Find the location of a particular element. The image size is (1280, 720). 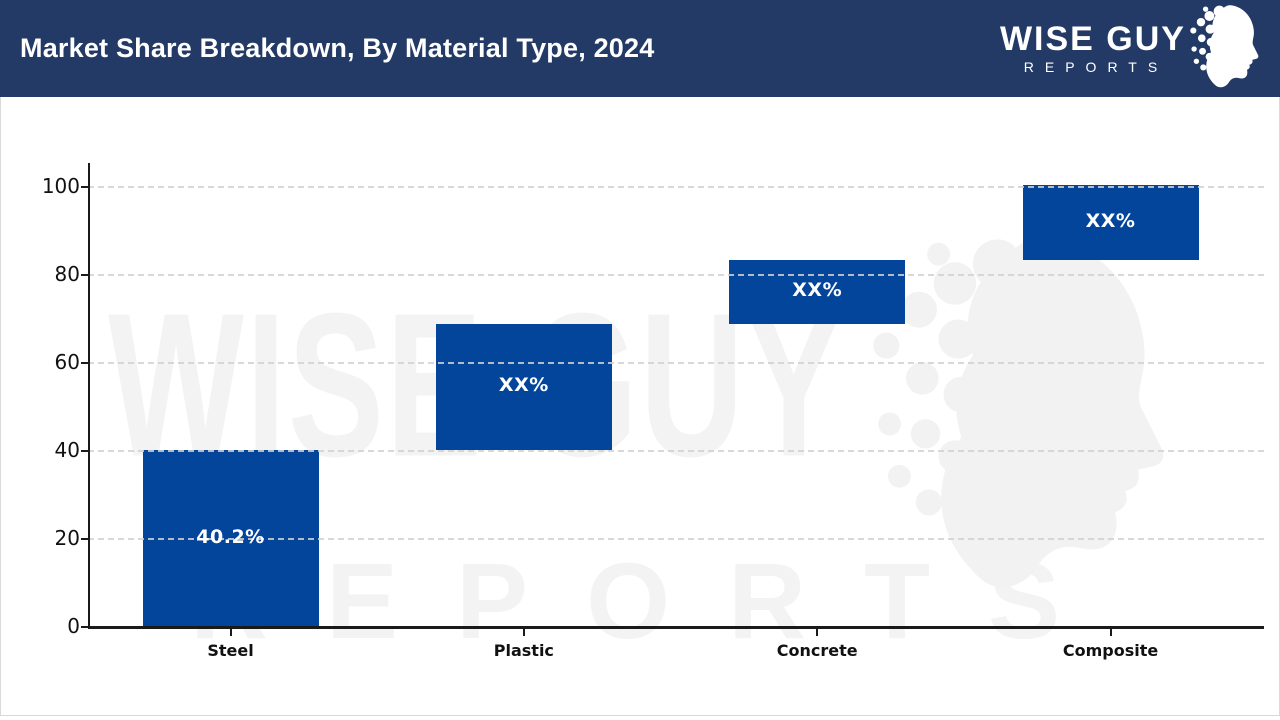

y-tick-label-100: 100 is located at coordinates (60, 186).